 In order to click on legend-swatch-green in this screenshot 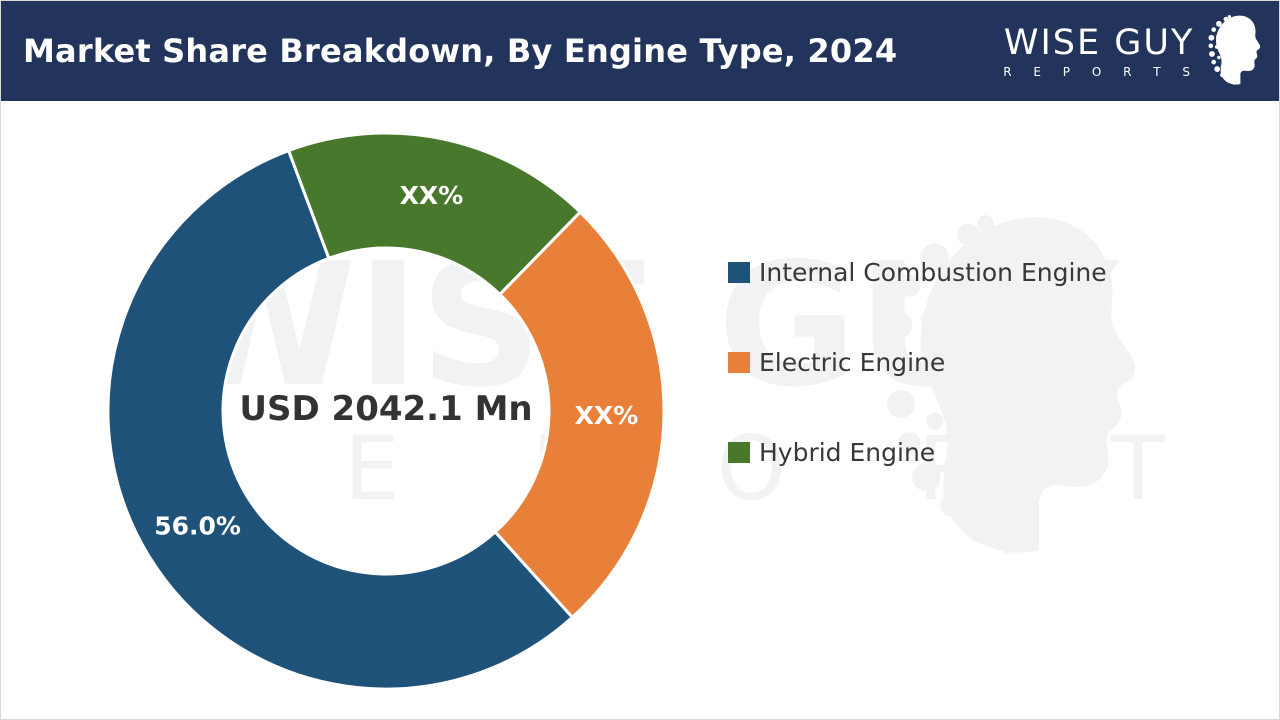, I will do `click(739, 452)`.